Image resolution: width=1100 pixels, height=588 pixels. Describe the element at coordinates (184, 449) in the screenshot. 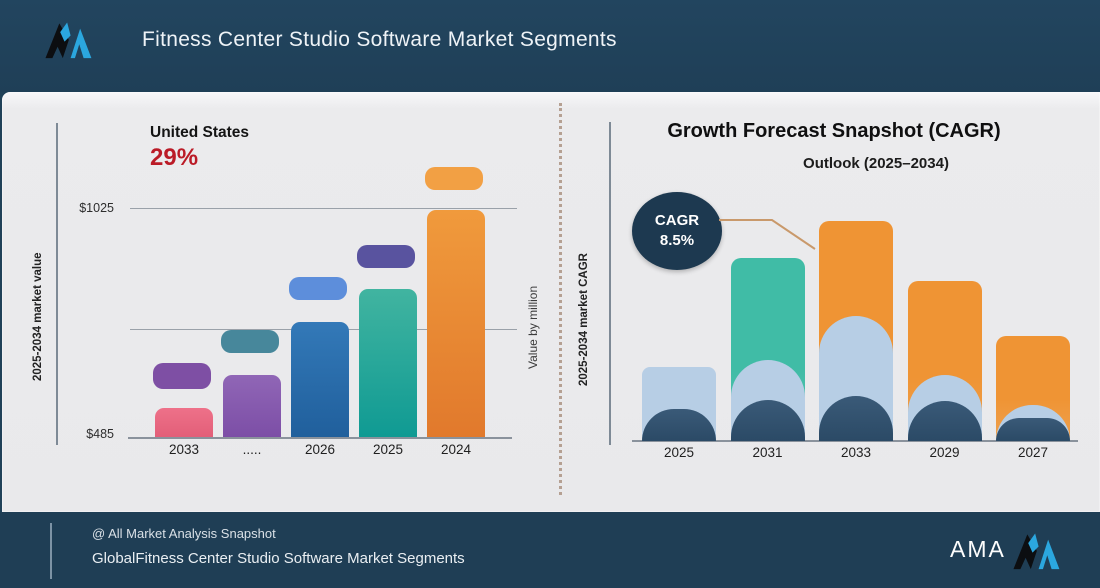

I see `x-label-2033: 2033` at that location.